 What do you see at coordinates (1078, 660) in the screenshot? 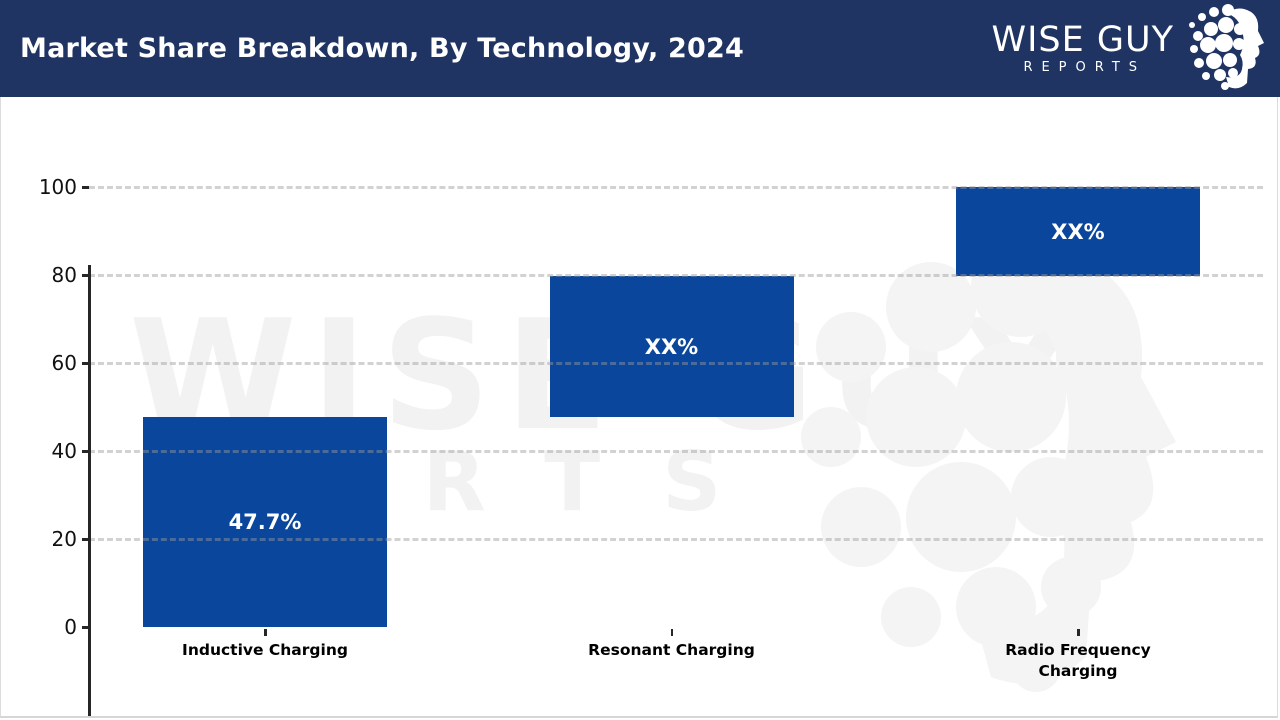
I see `category-label-3: Radio Frequency Charging` at bounding box center [1078, 660].